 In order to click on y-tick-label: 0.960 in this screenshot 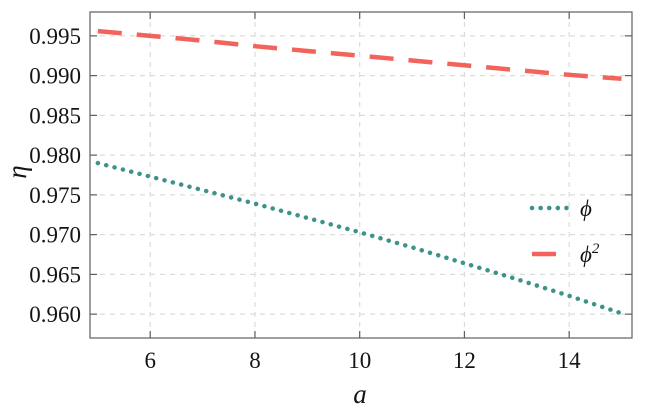, I will do `click(55, 314)`.